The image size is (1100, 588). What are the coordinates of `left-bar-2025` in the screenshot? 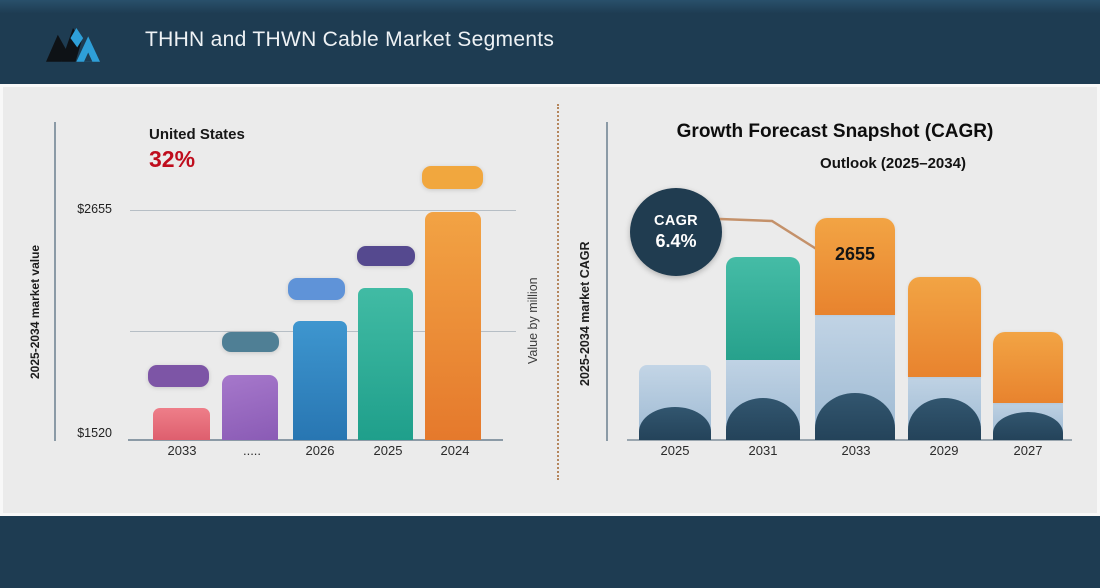 It's located at (385, 364).